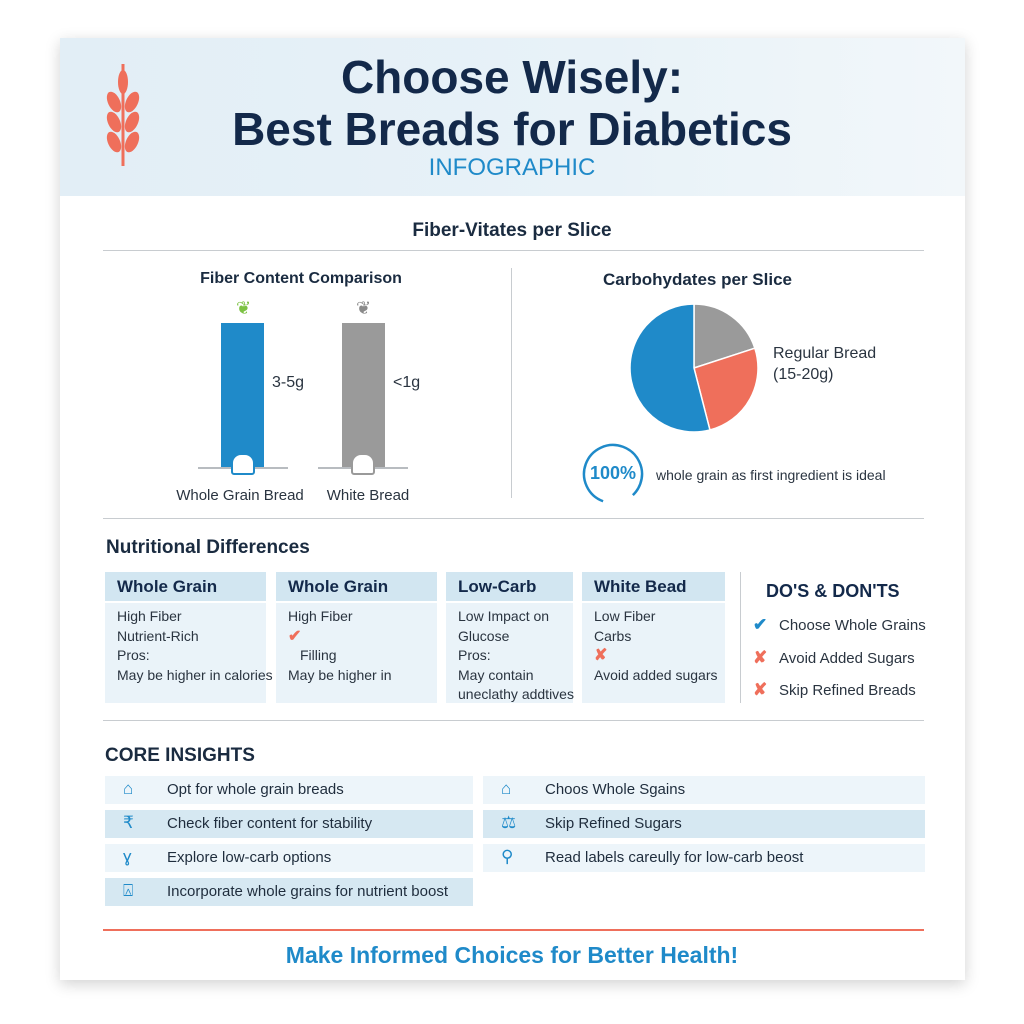 The image size is (1024, 1024). Describe the element at coordinates (407, 382) in the screenshot. I see `value-label: <1g` at that location.